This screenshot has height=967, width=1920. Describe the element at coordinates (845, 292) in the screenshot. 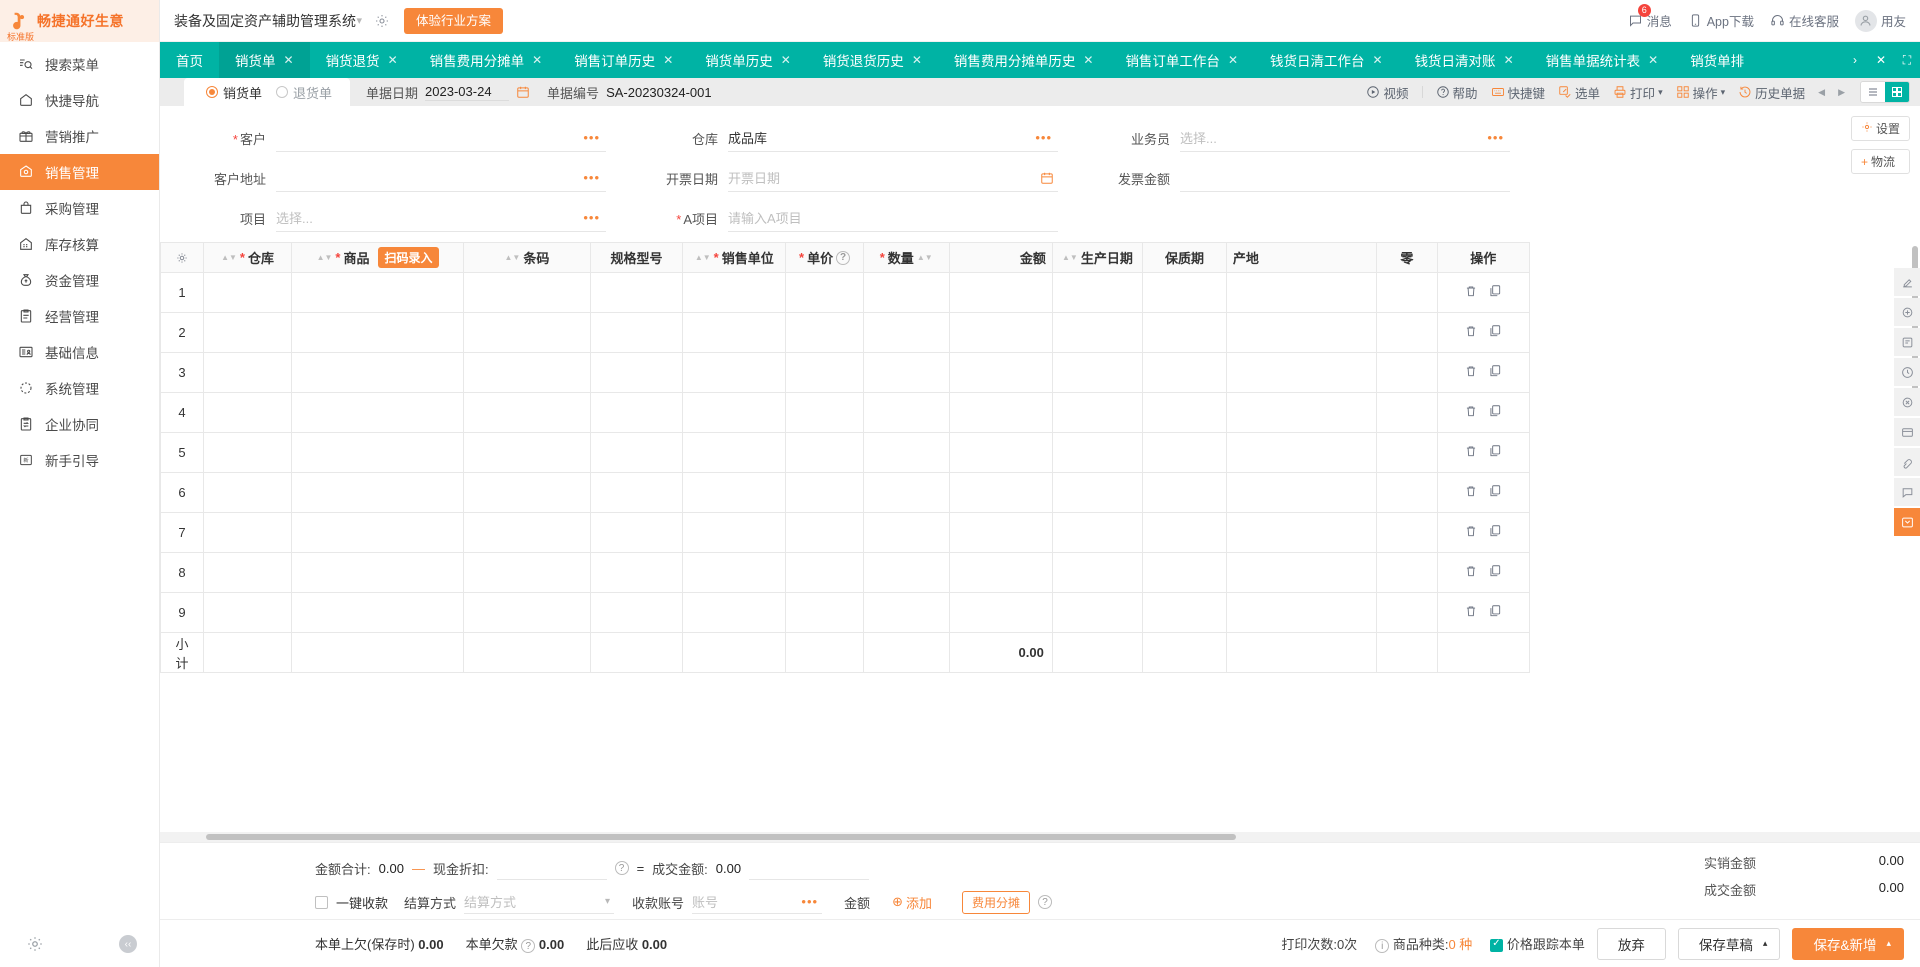

I see `table-row: 1` at that location.